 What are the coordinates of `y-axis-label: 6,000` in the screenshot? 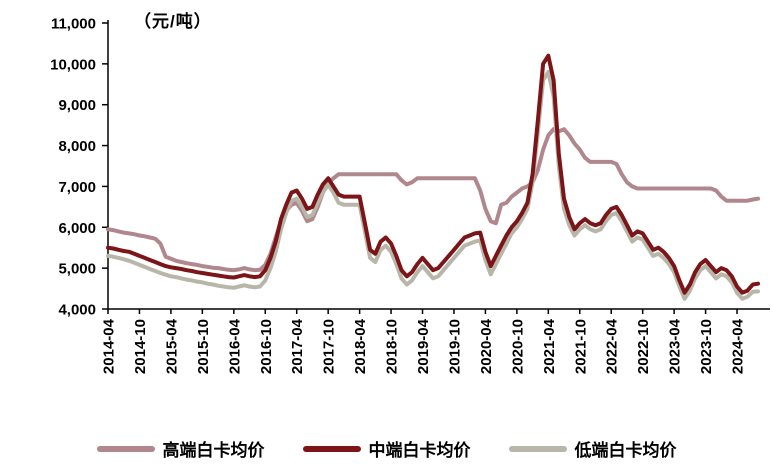 It's located at (77, 228).